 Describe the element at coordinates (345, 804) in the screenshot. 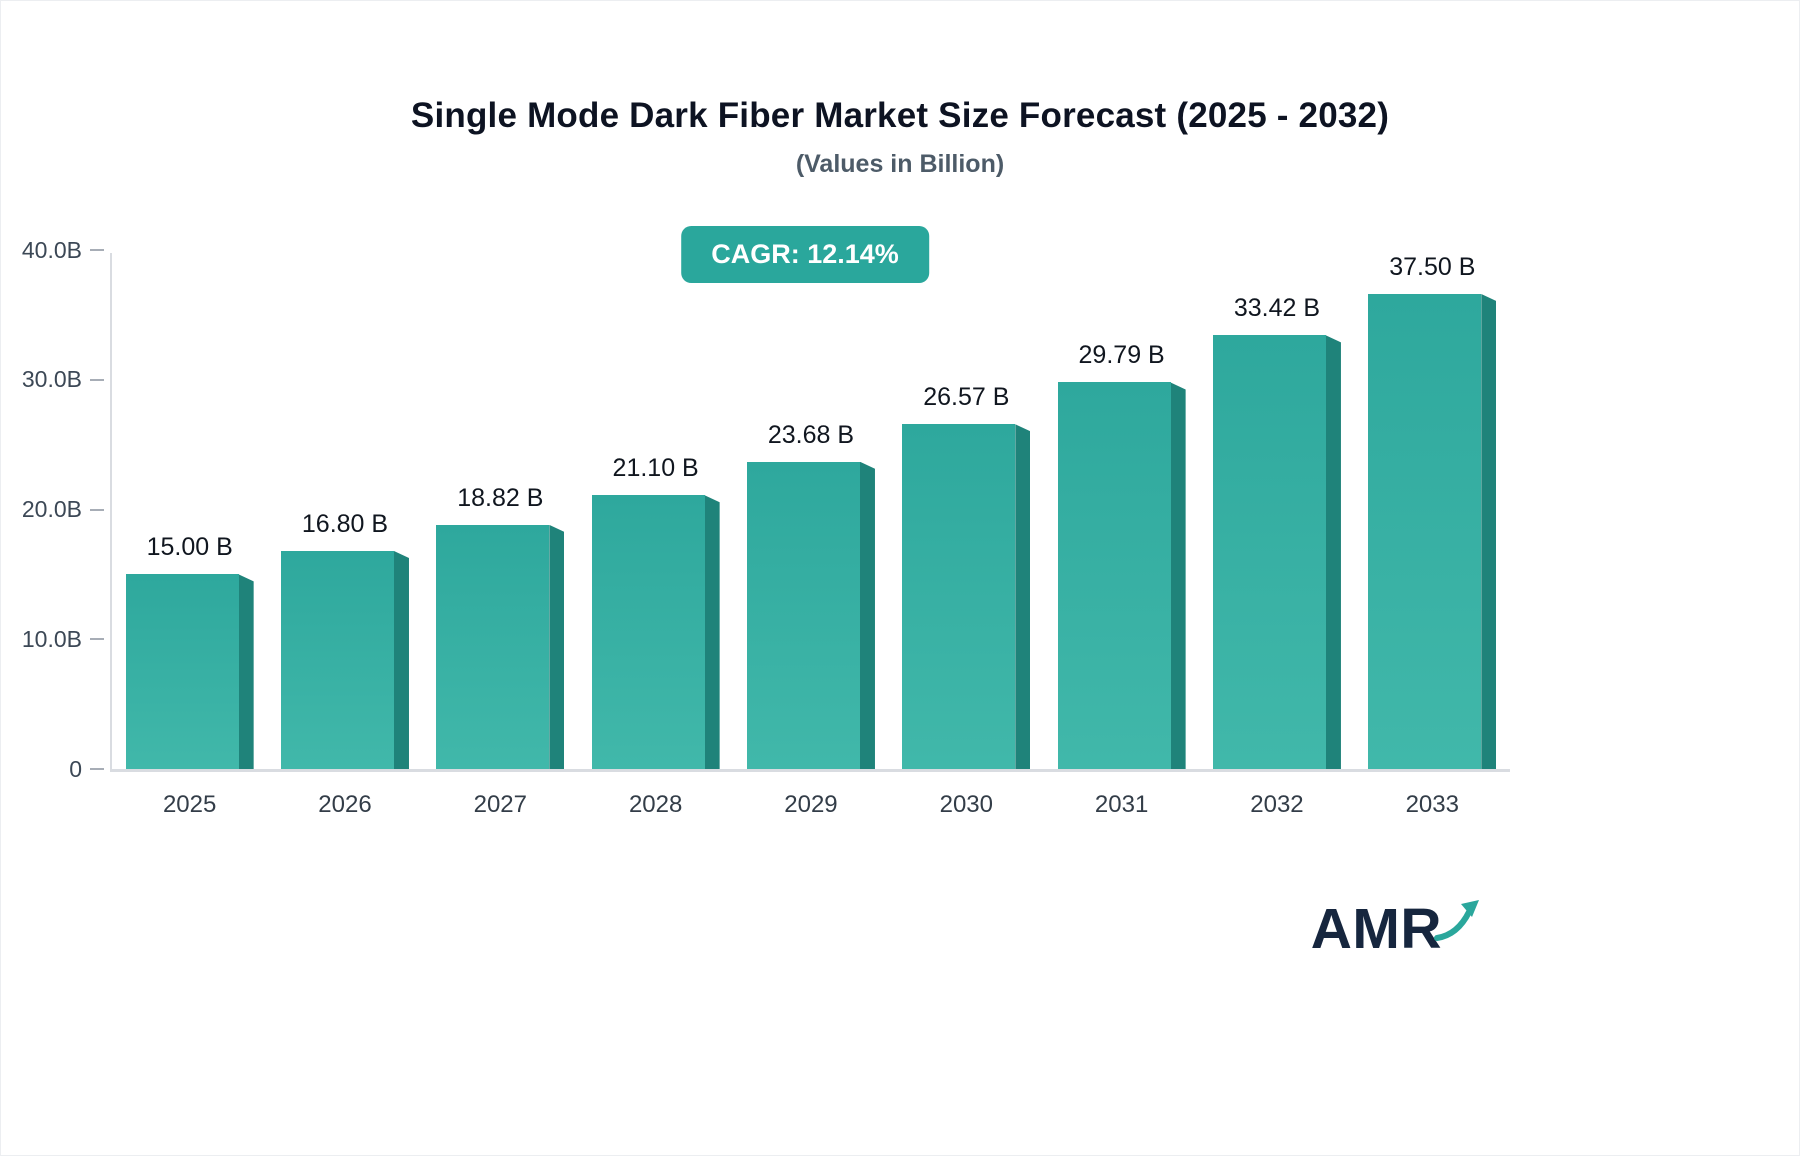

I see `x-tick-label: 2026` at that location.